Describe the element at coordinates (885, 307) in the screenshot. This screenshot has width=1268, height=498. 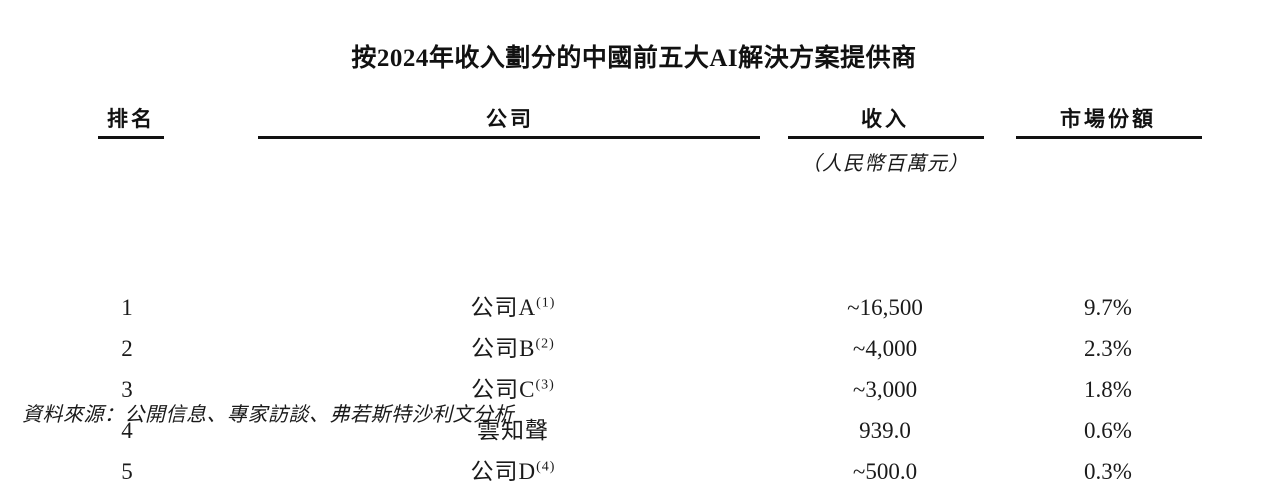
I see `cell-revenue: ~16,500` at that location.